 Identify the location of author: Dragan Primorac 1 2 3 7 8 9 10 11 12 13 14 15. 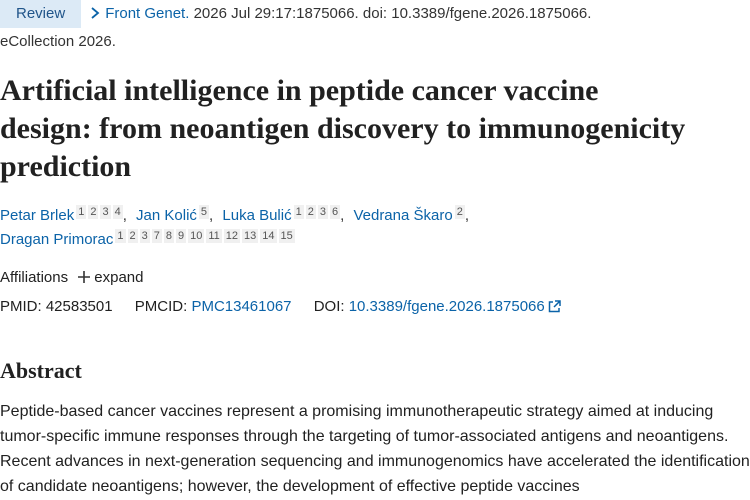
(147, 240).